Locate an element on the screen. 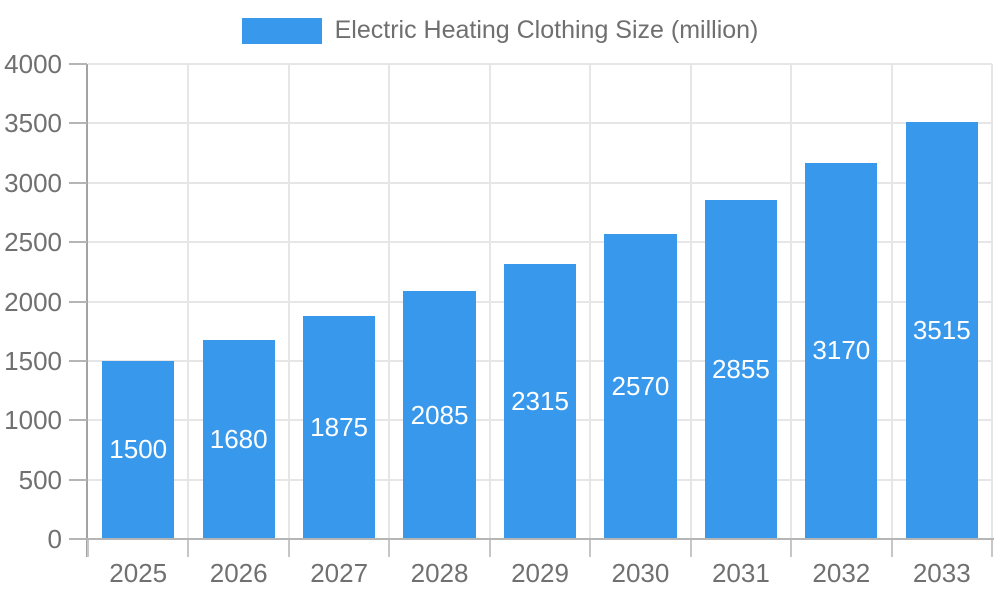  bar-2027: 1875 is located at coordinates (339, 427).